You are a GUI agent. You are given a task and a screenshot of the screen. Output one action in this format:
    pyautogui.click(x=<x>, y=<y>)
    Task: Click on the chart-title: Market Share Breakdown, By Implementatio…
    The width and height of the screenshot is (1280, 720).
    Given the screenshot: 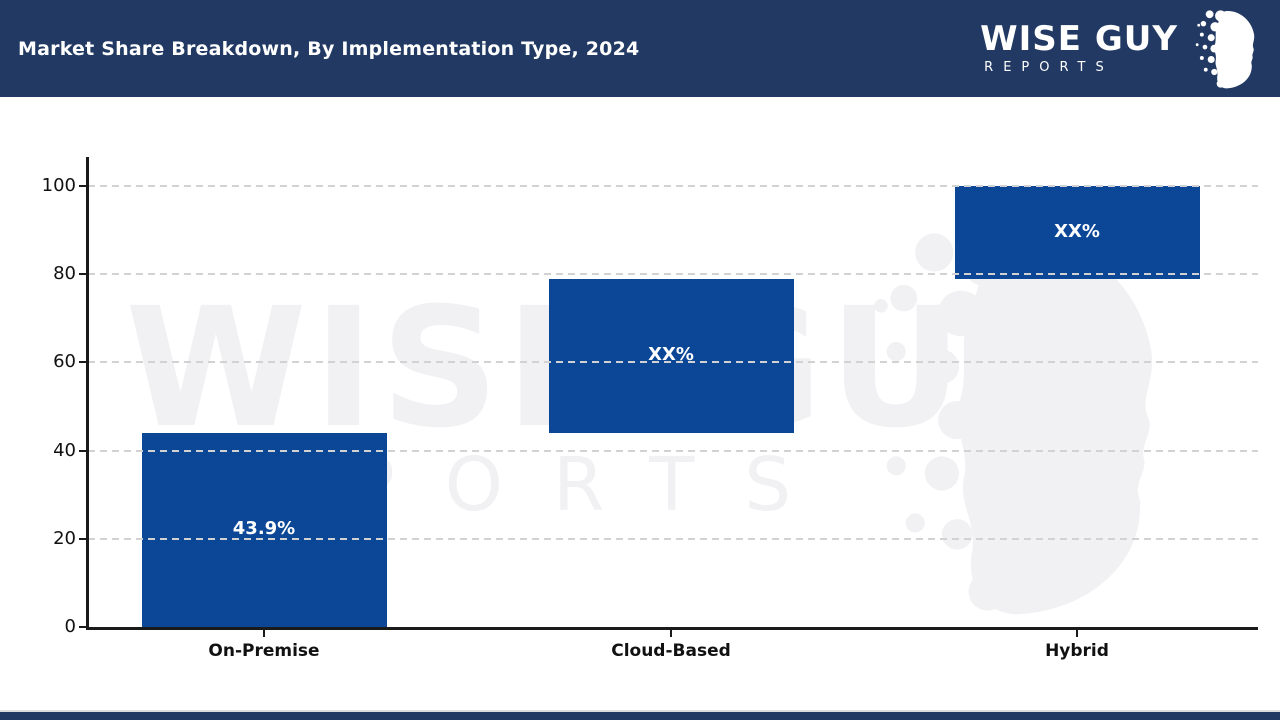 What is the action you would take?
    pyautogui.click(x=329, y=48)
    